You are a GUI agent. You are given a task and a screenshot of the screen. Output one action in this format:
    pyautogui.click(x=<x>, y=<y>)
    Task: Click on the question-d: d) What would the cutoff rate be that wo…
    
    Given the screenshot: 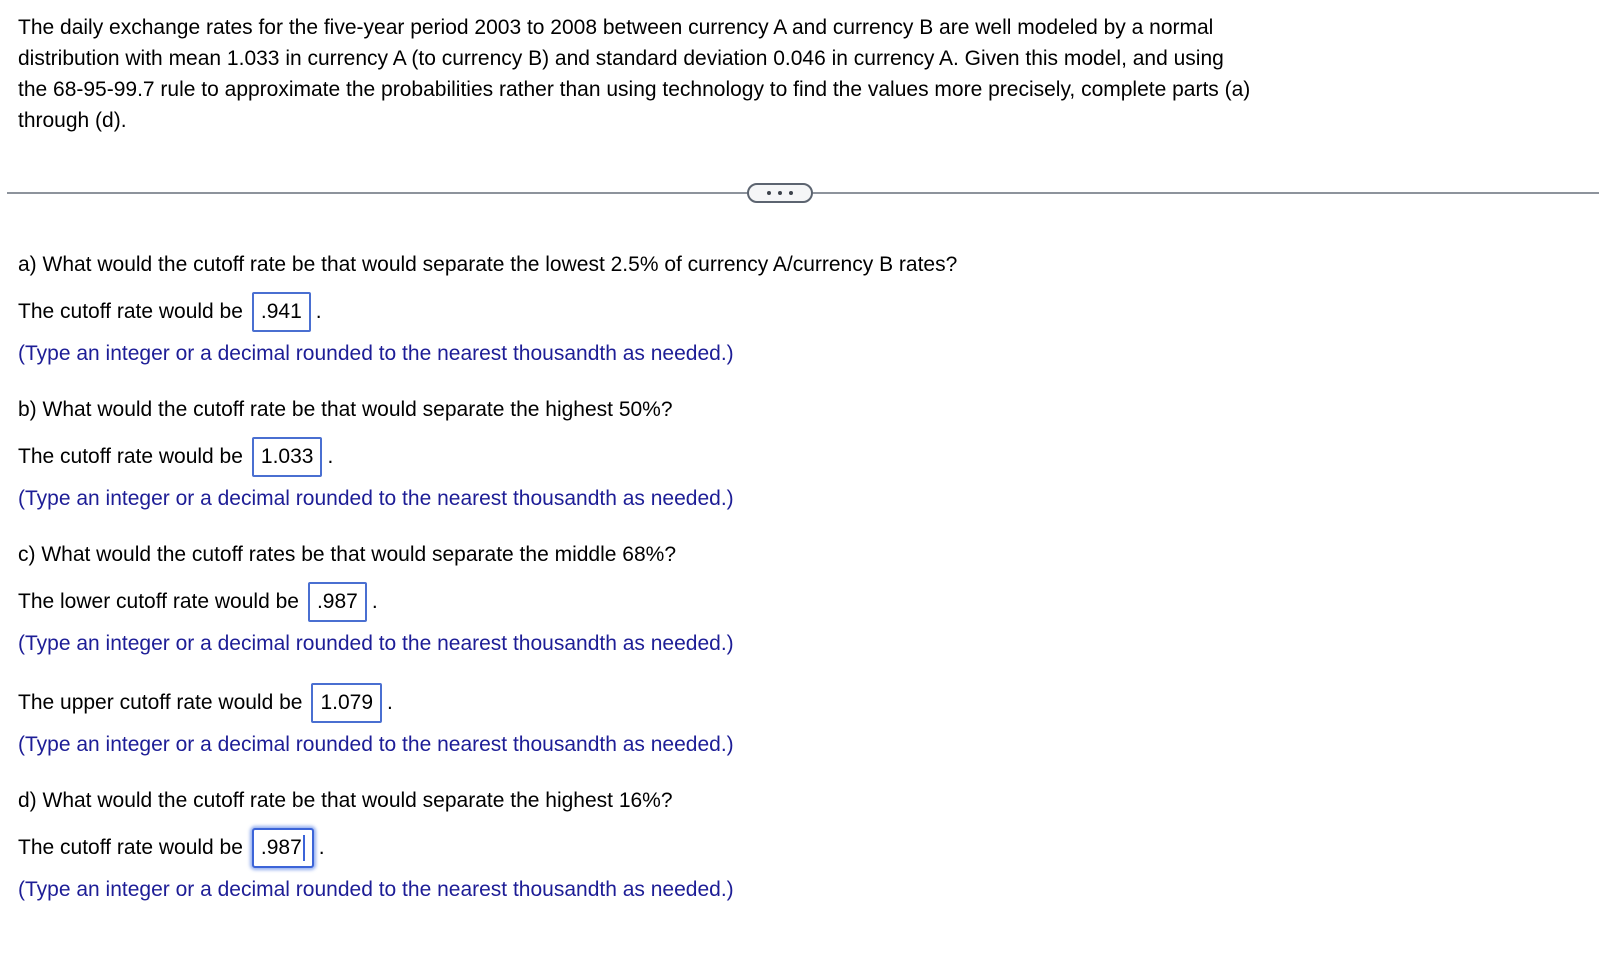 What is the action you would take?
    pyautogui.click(x=345, y=800)
    